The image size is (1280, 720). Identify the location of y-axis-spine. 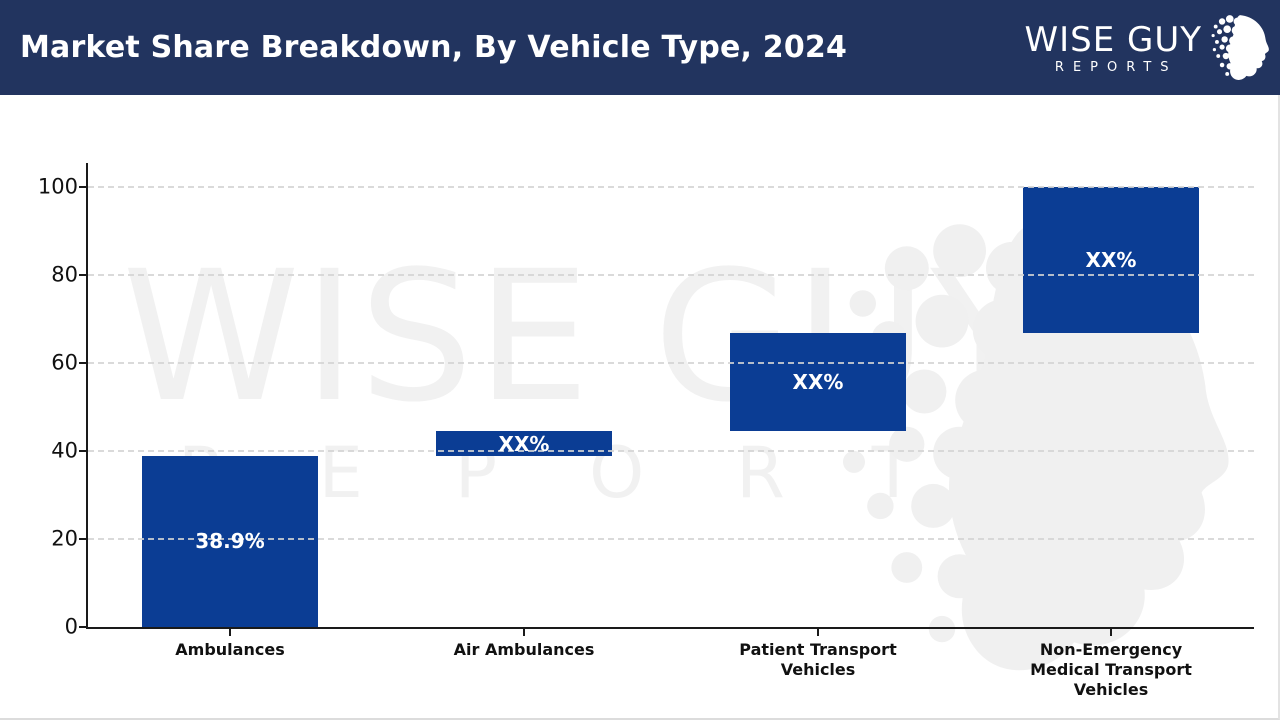
(87, 396).